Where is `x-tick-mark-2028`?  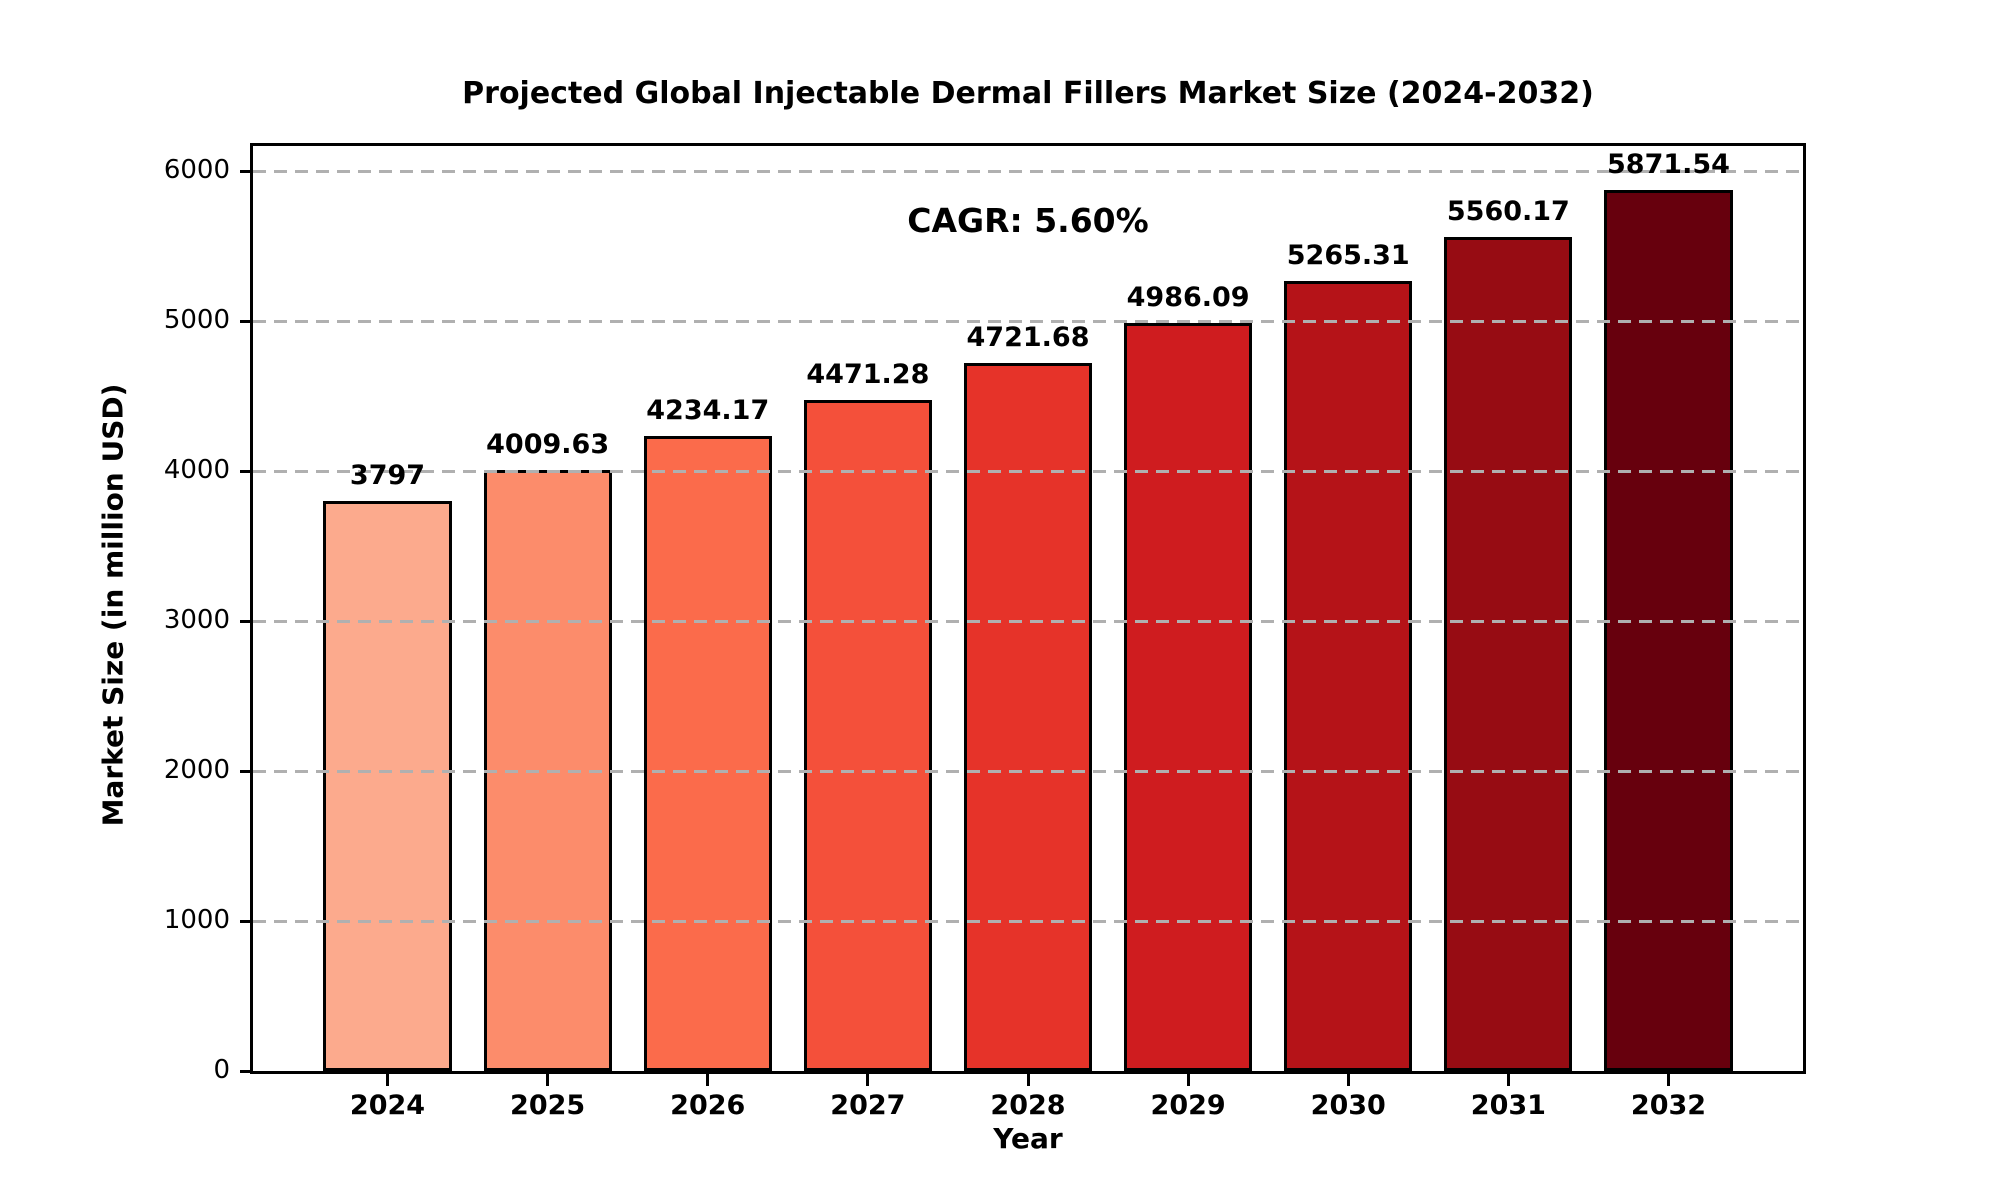
x-tick-mark-2028 is located at coordinates (1028, 1080).